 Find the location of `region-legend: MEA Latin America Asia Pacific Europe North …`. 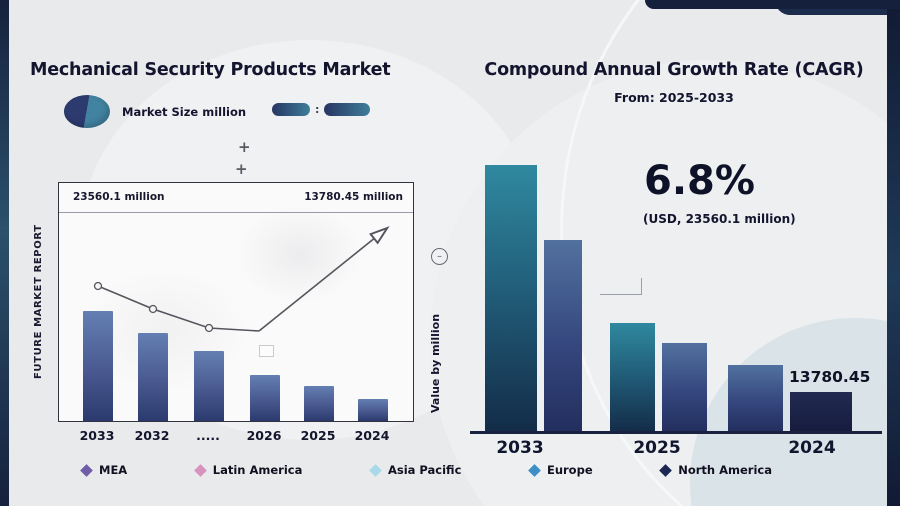

region-legend: MEA Latin America Asia Pacific Europe North … is located at coordinates (426, 470).